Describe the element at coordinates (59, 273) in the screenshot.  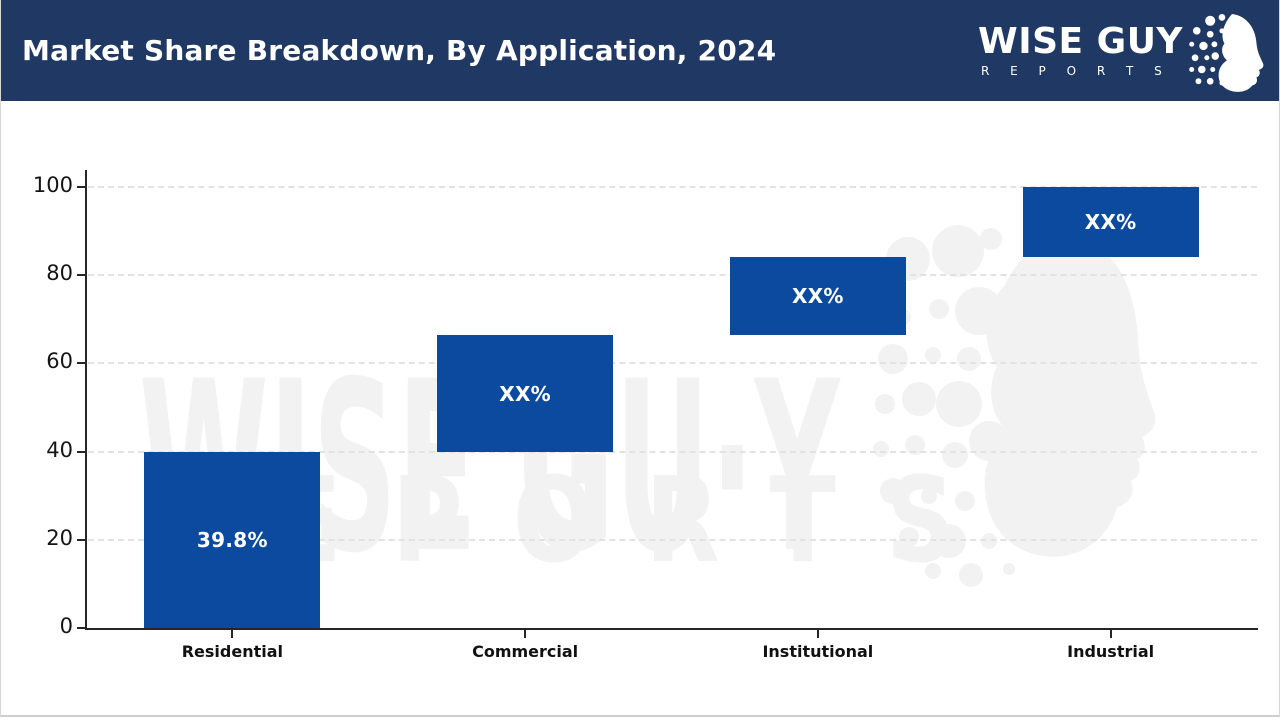
I see `y-tick-label-80: 80` at that location.